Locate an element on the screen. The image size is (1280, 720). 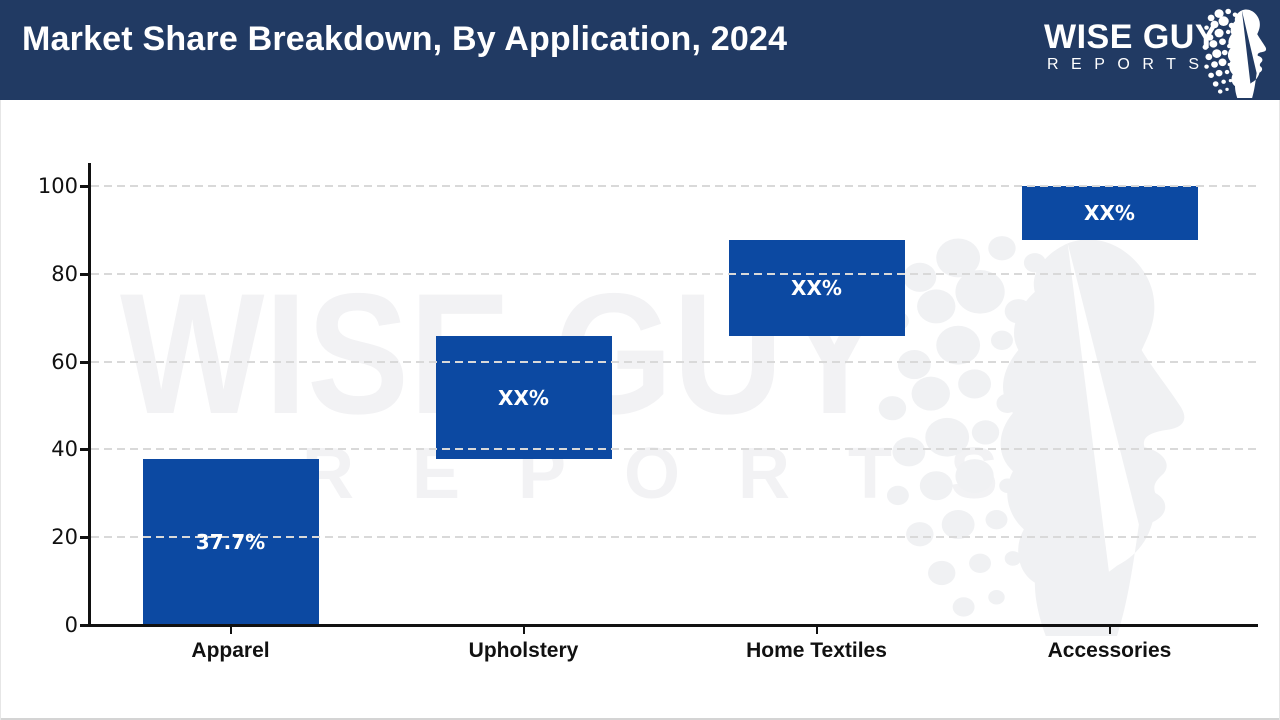
y-axis-spine is located at coordinates (89, 395).